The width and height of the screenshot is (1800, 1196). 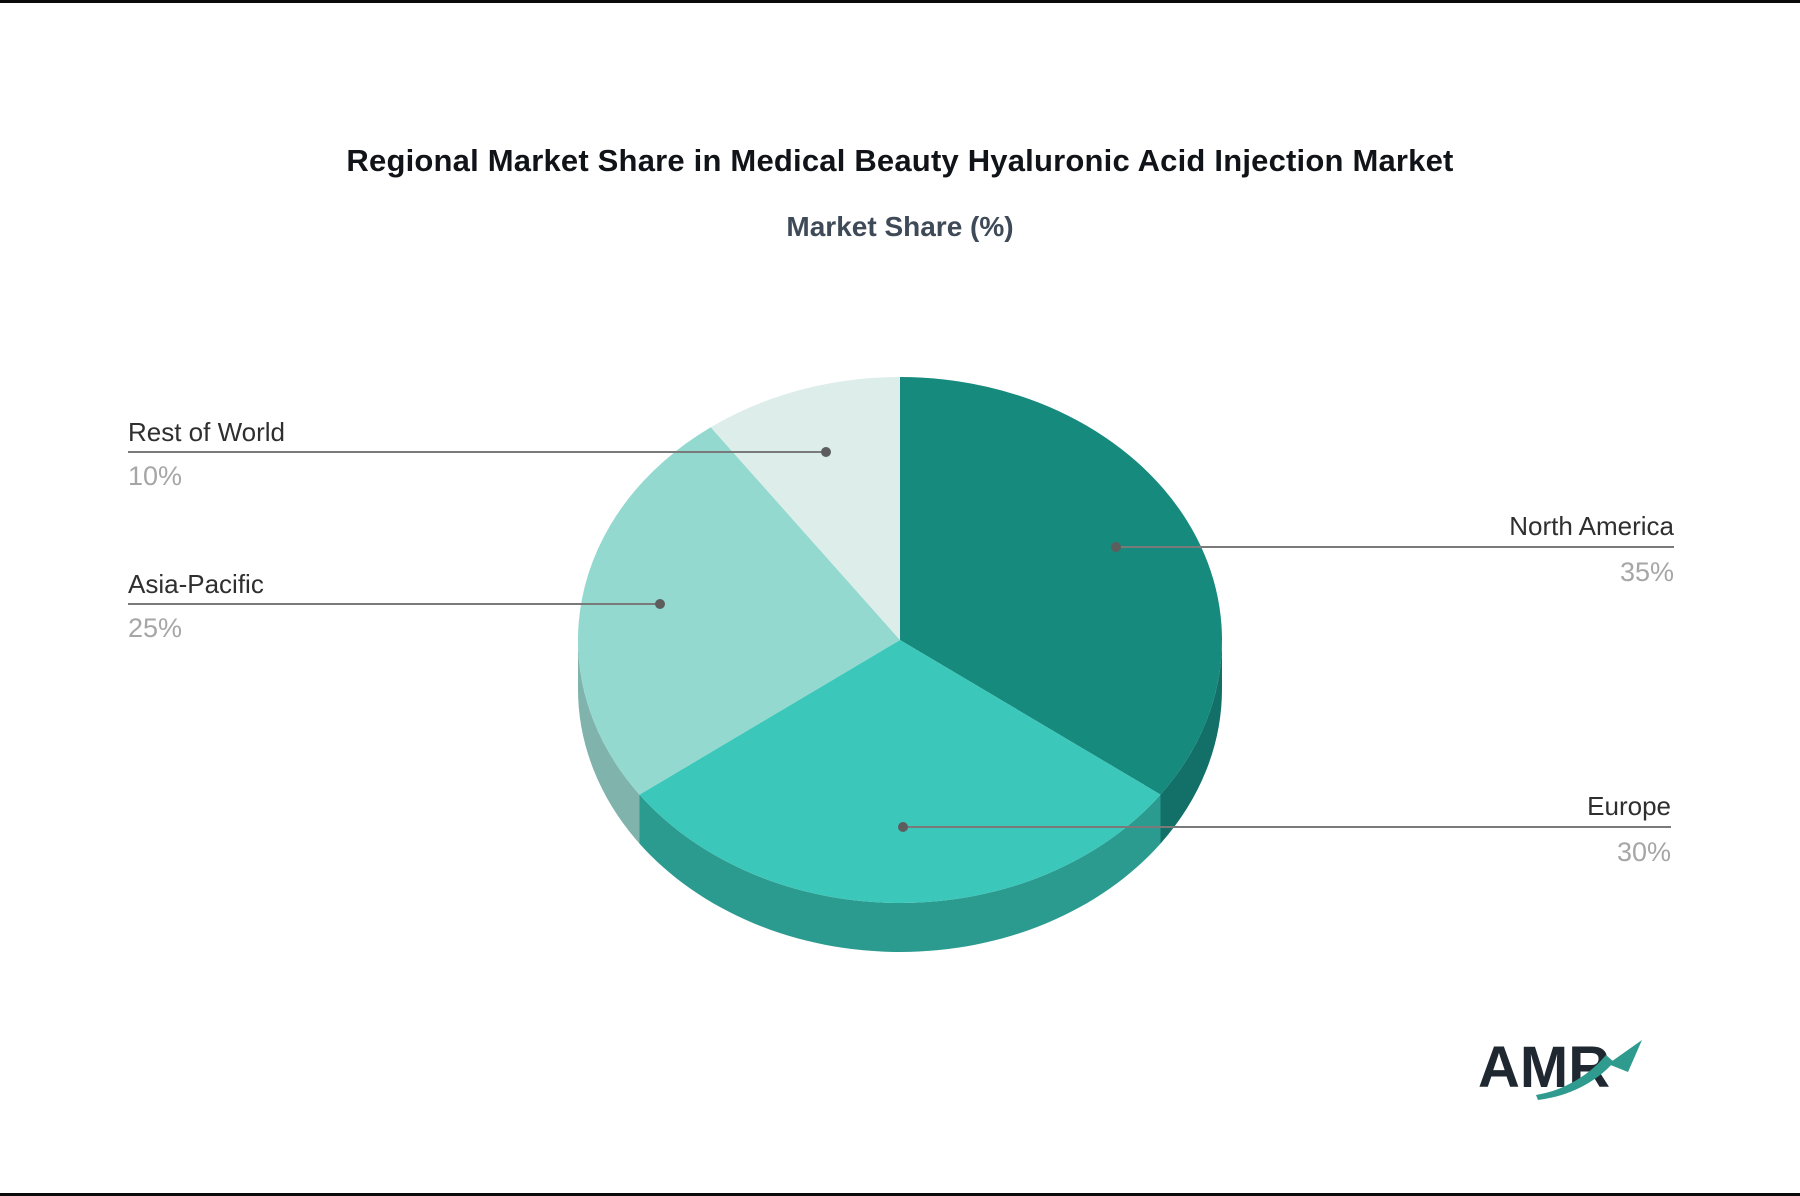 What do you see at coordinates (1392, 547) in the screenshot?
I see `callout-line-north-america` at bounding box center [1392, 547].